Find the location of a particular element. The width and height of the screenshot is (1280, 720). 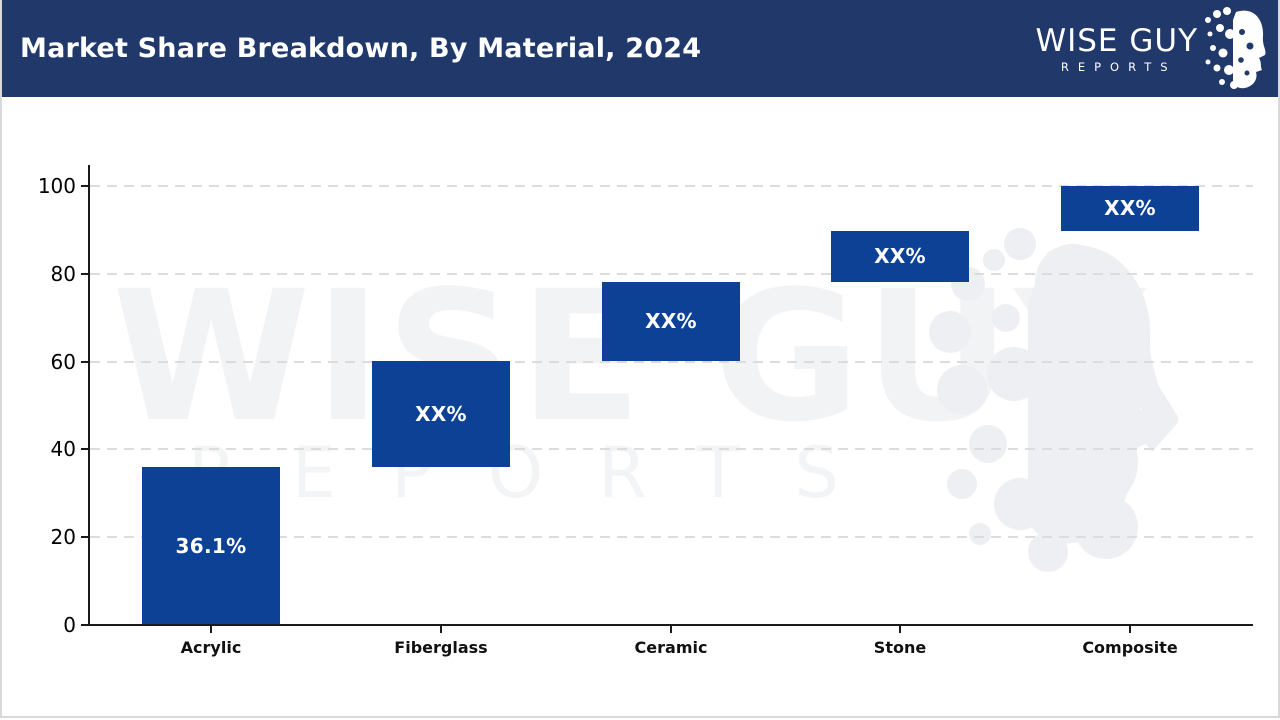

category-label-stone: Stone is located at coordinates (900, 647).